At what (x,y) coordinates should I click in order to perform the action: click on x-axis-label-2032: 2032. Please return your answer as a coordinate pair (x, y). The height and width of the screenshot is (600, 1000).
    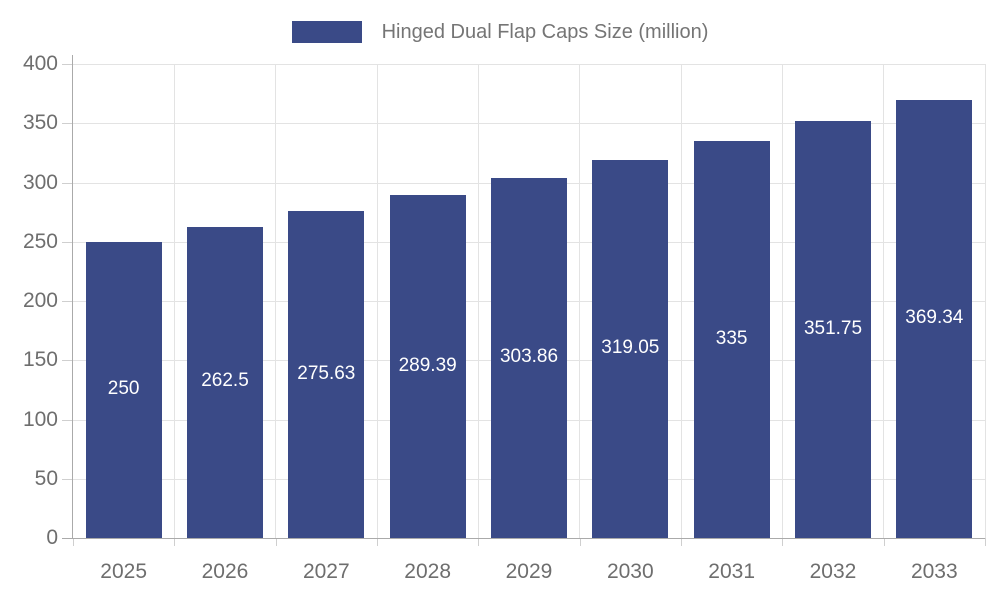
    Looking at the image, I should click on (833, 571).